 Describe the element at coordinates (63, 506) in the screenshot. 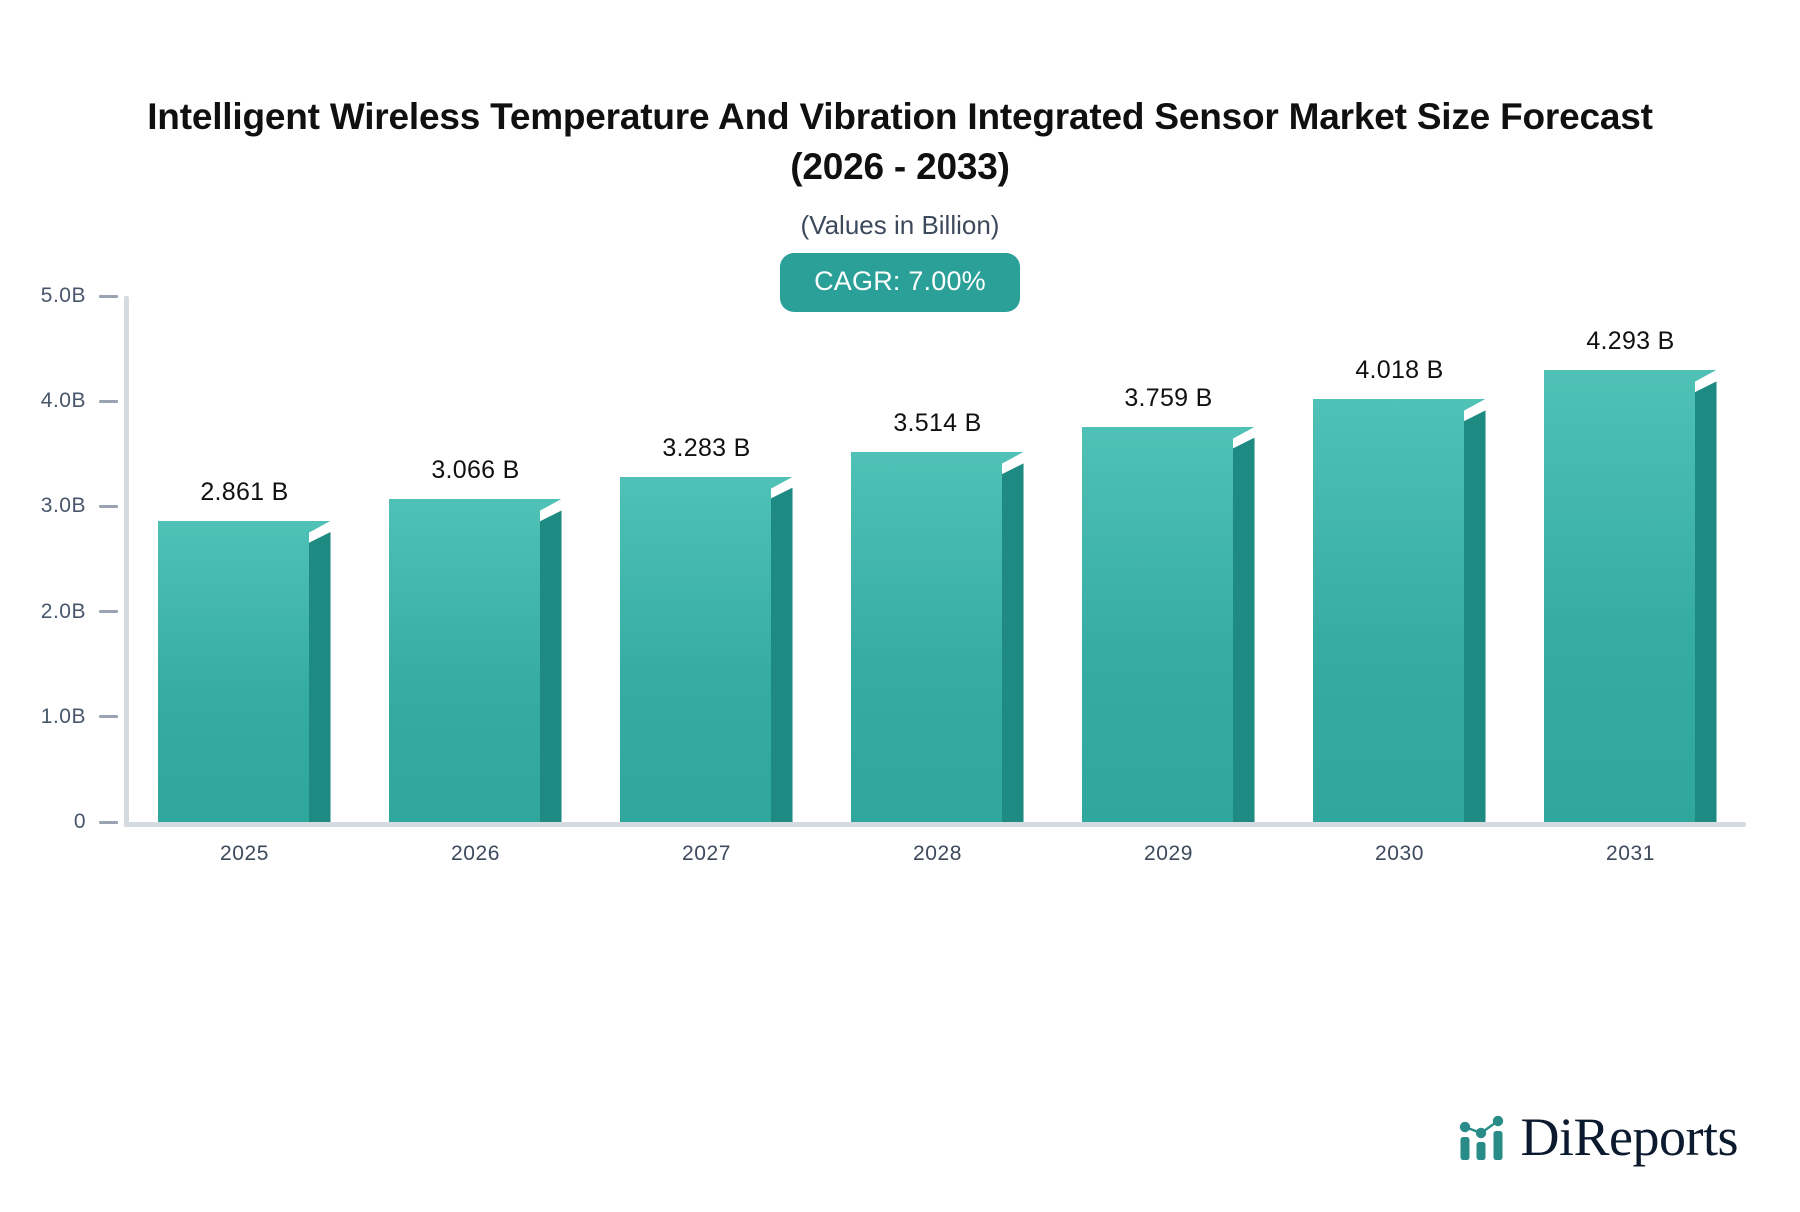

I see `y-axis-tick-label: 3.0B` at that location.